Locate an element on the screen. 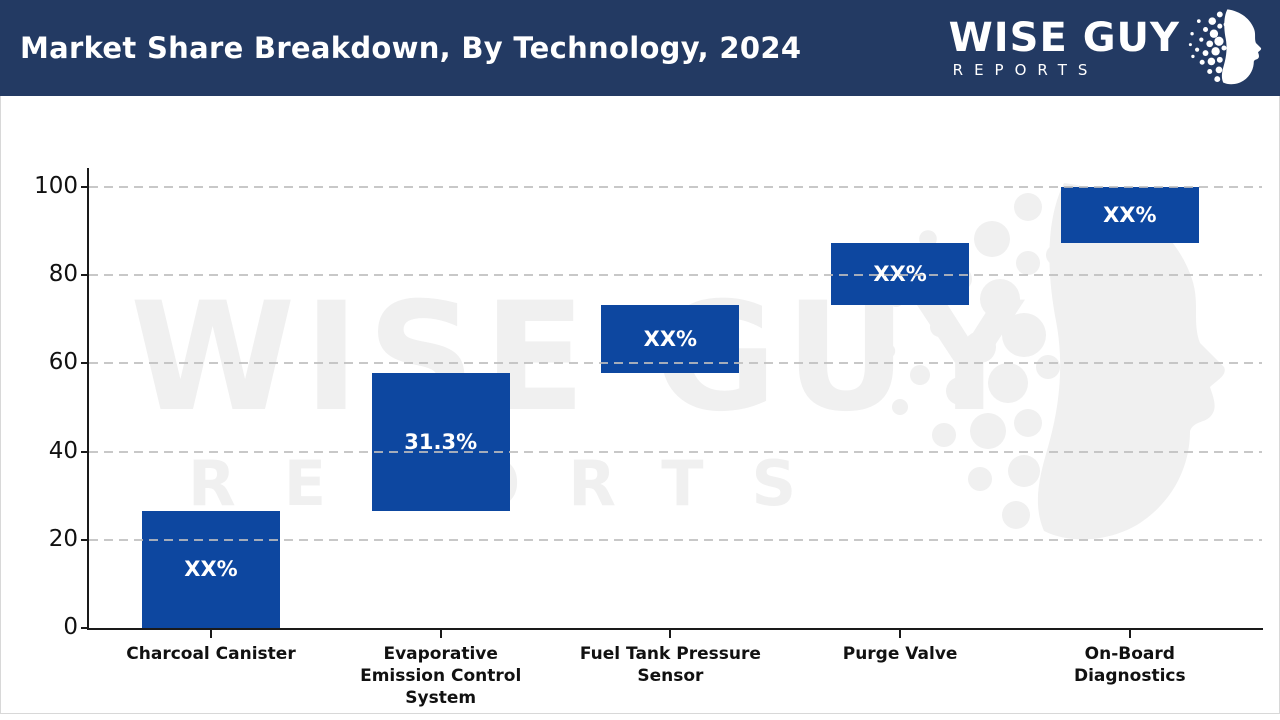 This screenshot has width=1280, height=720. x-tick-label: Purge Valve is located at coordinates (900, 654).